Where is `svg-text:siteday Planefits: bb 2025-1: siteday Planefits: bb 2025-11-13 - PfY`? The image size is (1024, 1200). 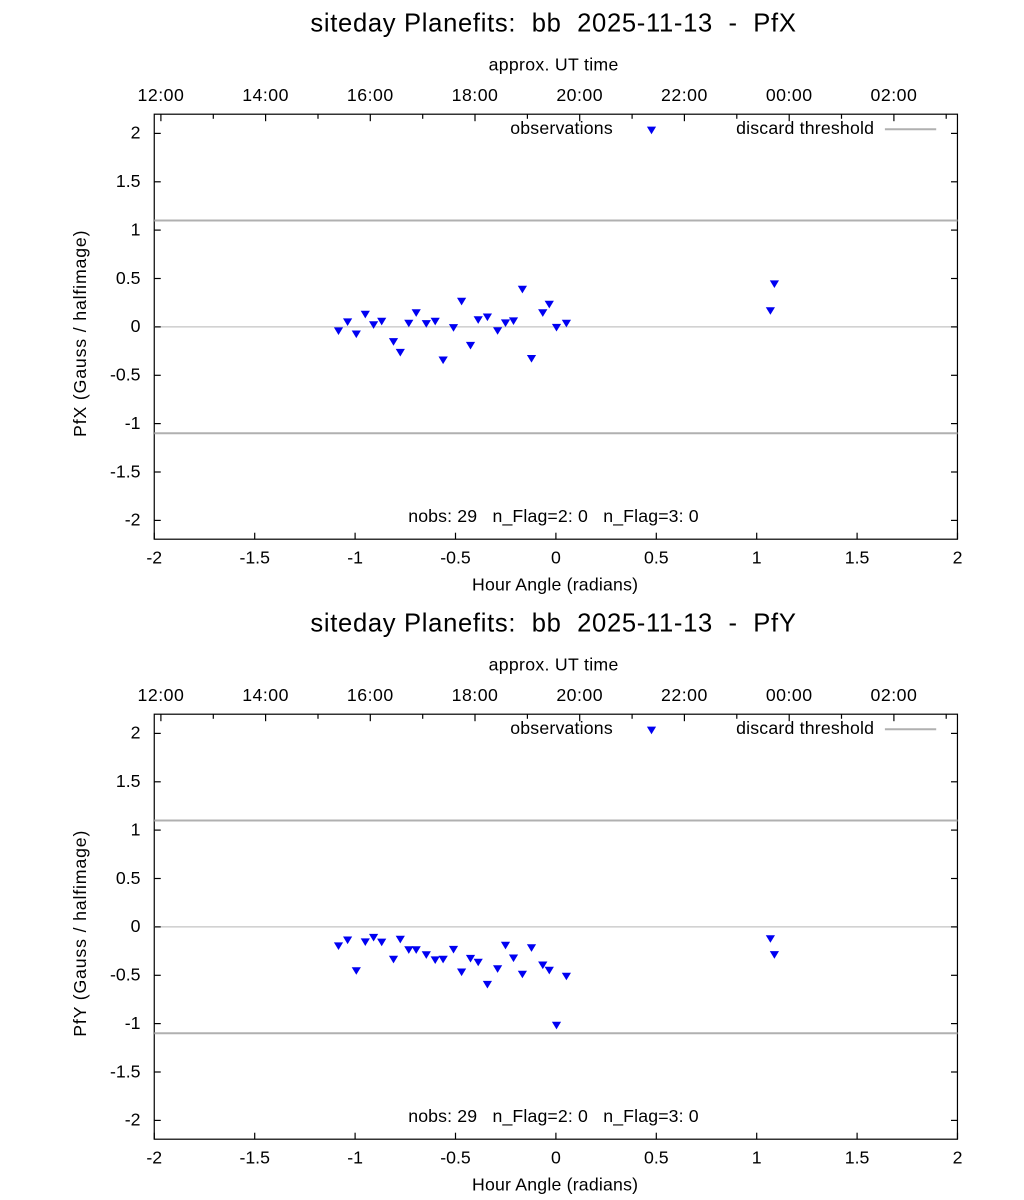
svg-text:siteday Planefits: bb 2025-1: siteday Planefits: bb 2025-11-13 - PfY is located at coordinates (553, 624).